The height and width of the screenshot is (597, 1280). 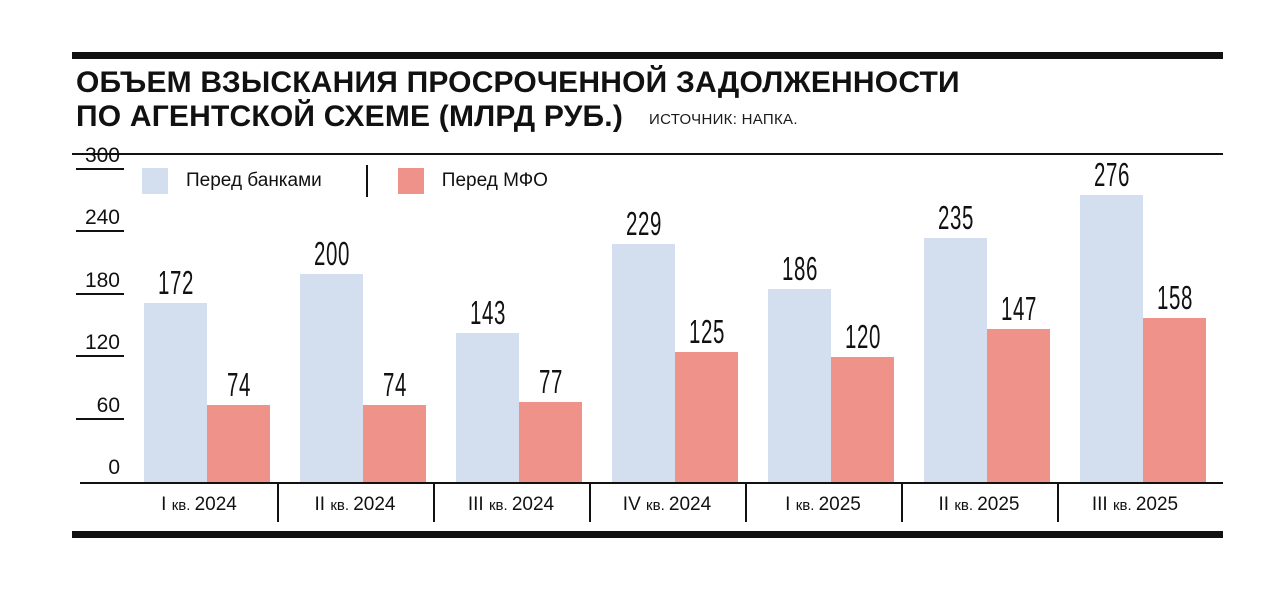 What do you see at coordinates (209, 326) in the screenshot?
I see `bar-group: 172 74` at bounding box center [209, 326].